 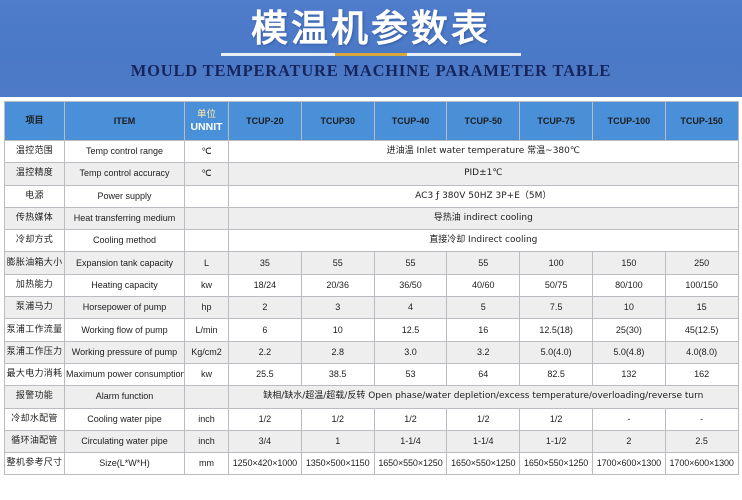 What do you see at coordinates (701, 374) in the screenshot?
I see `row-value: 162` at bounding box center [701, 374].